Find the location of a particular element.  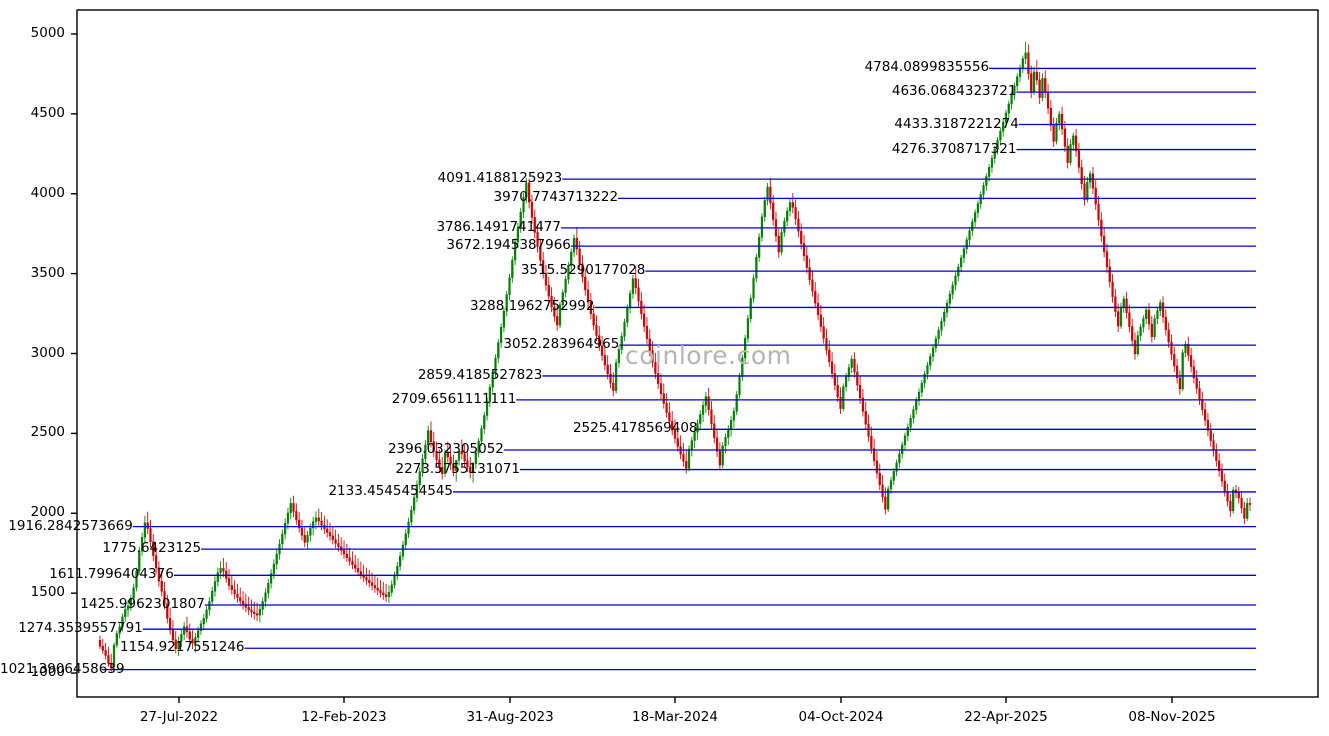

level-line-label: 2859.4185527823 is located at coordinates (480, 374).